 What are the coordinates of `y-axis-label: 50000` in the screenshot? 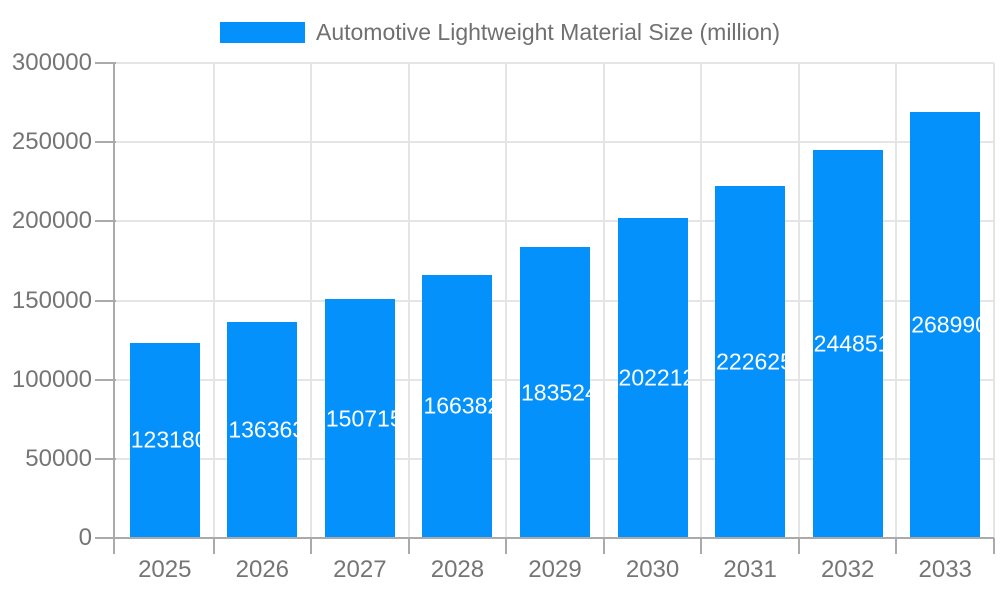 It's located at (58, 458).